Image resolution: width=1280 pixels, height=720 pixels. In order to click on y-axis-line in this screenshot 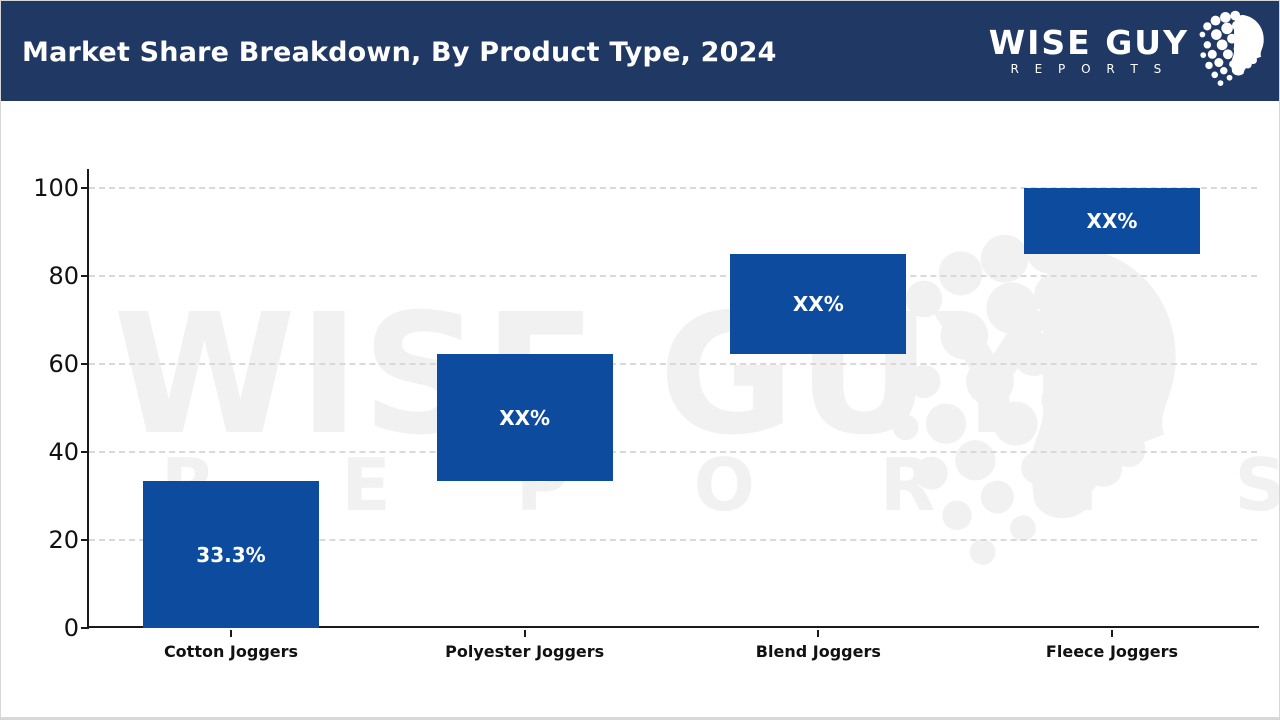, I will do `click(88, 398)`.